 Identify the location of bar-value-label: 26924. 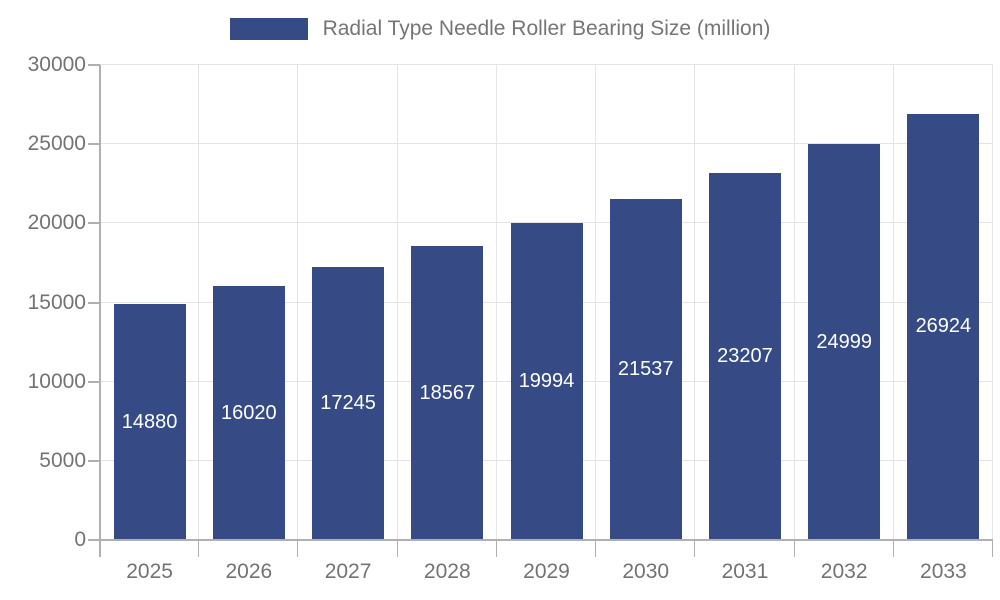
(943, 326).